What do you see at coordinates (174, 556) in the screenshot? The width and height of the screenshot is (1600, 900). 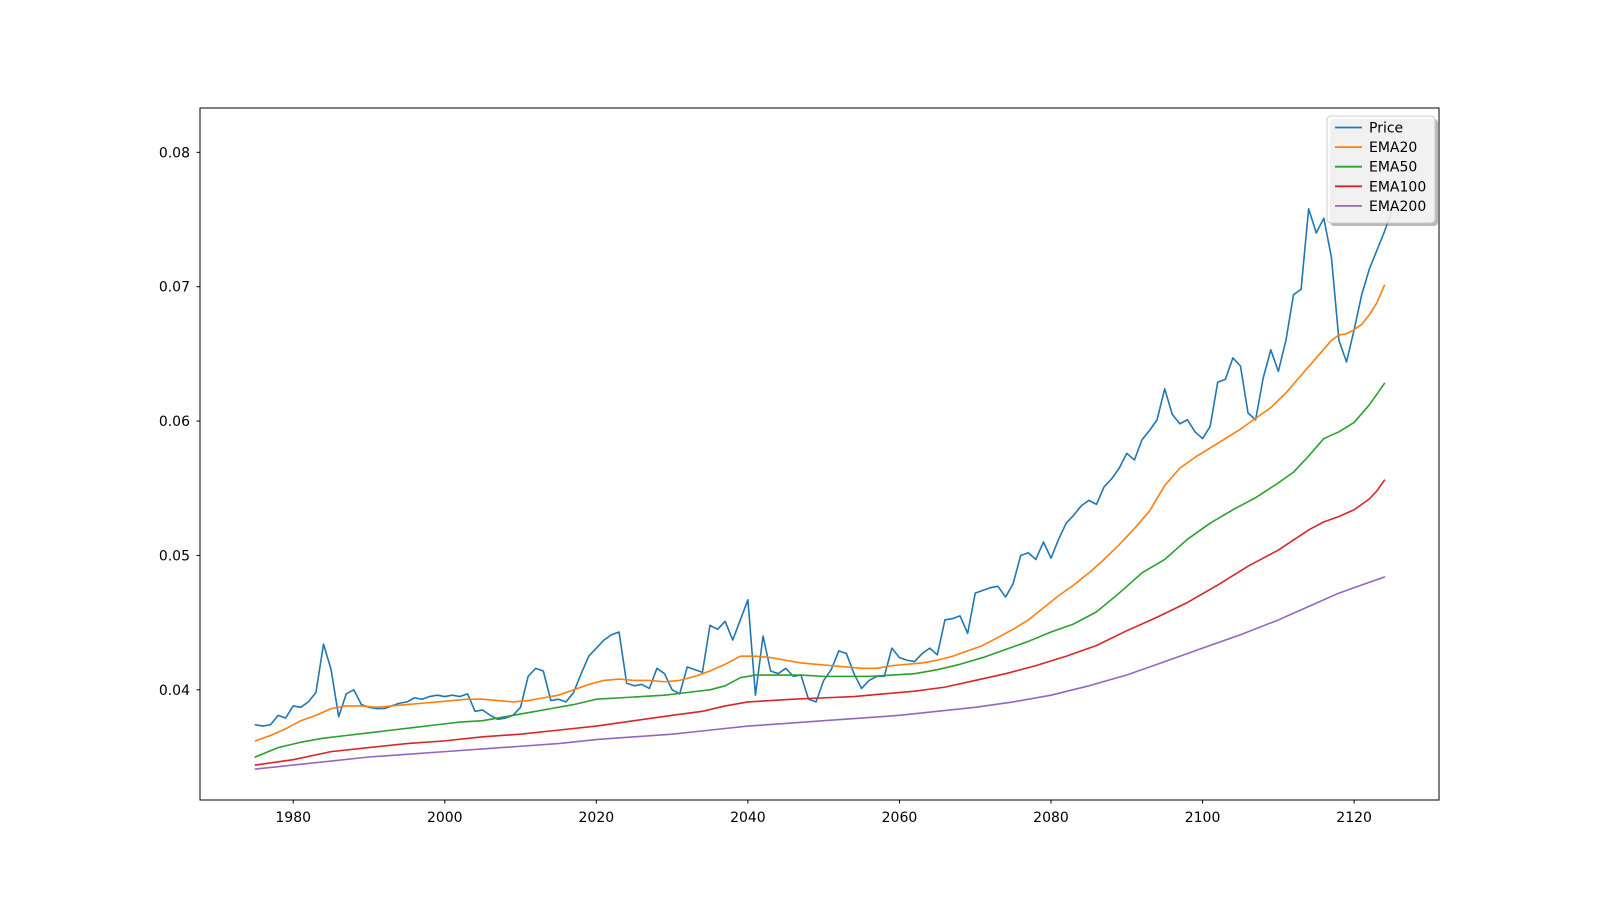 I see `y-tick-label: 0.05` at bounding box center [174, 556].